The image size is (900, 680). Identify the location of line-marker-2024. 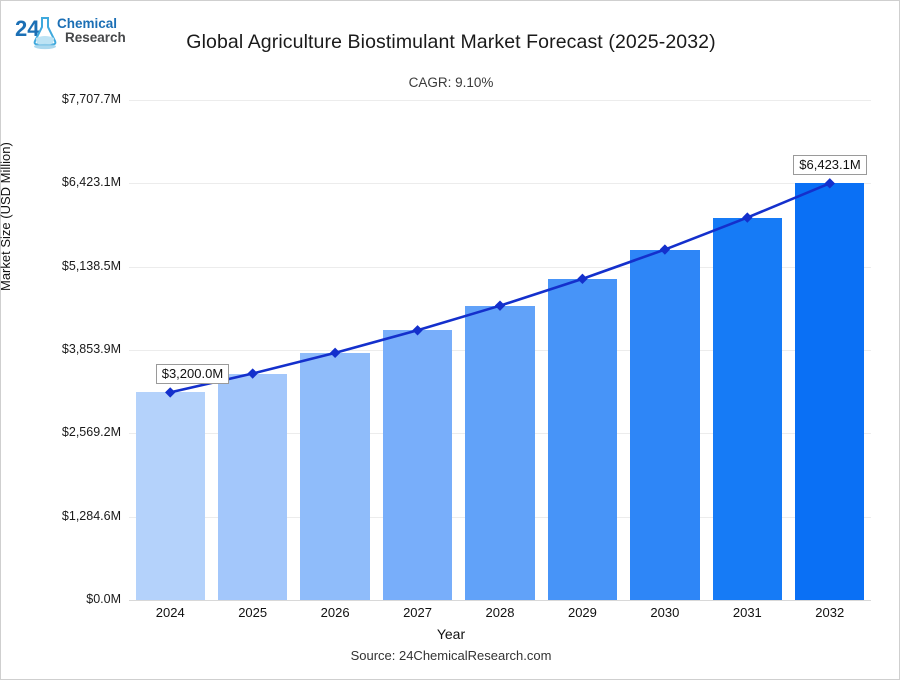
(170, 392).